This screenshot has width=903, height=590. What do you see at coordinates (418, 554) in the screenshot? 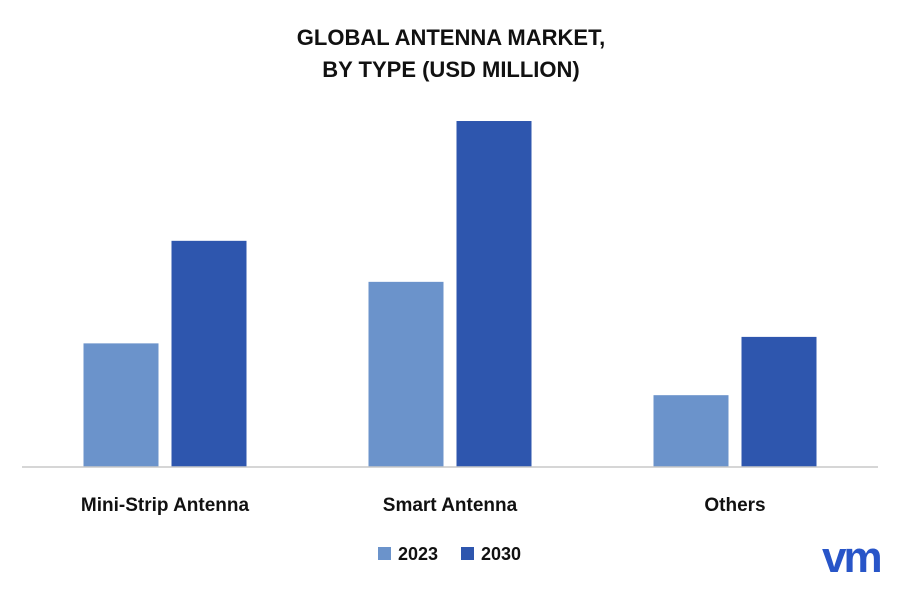
I see `legend-label-2023: 2023` at bounding box center [418, 554].